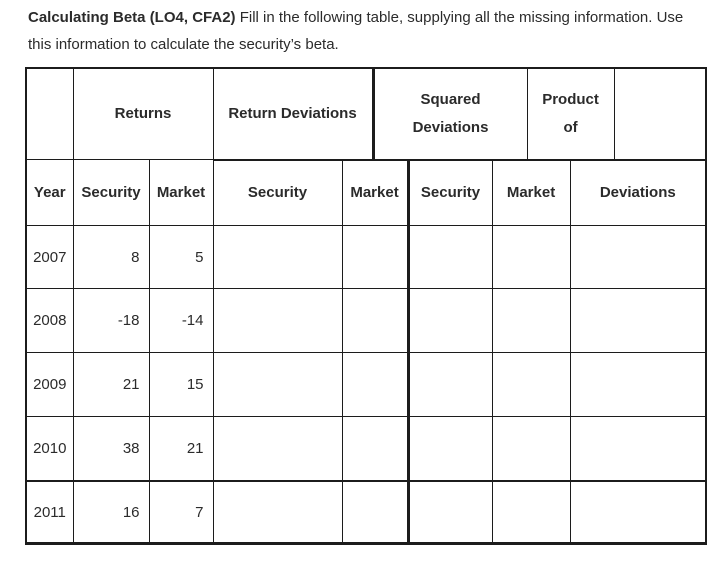  Describe the element at coordinates (181, 192) in the screenshot. I see `col-header-market-returns: Market` at that location.